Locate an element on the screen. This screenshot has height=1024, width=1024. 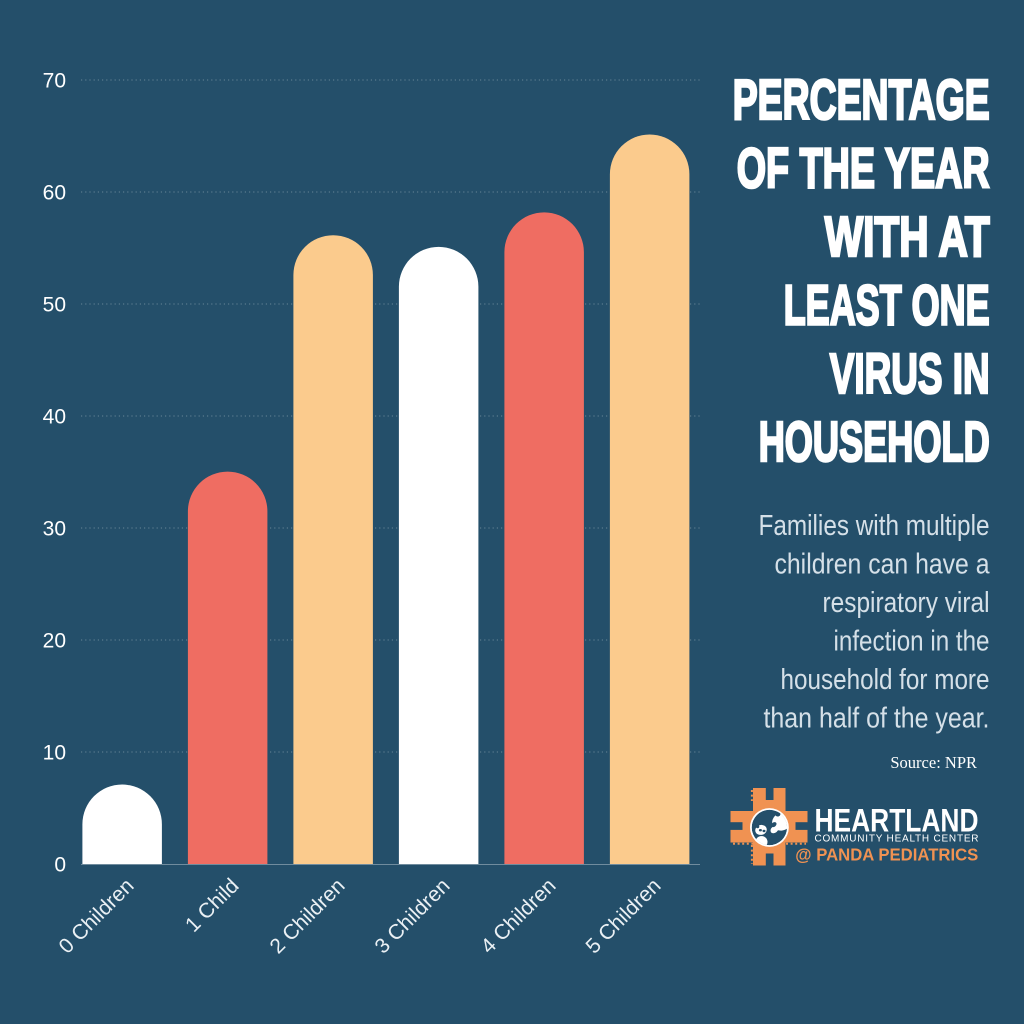
svg-text: VIRUS IN is located at coordinates (910, 374).